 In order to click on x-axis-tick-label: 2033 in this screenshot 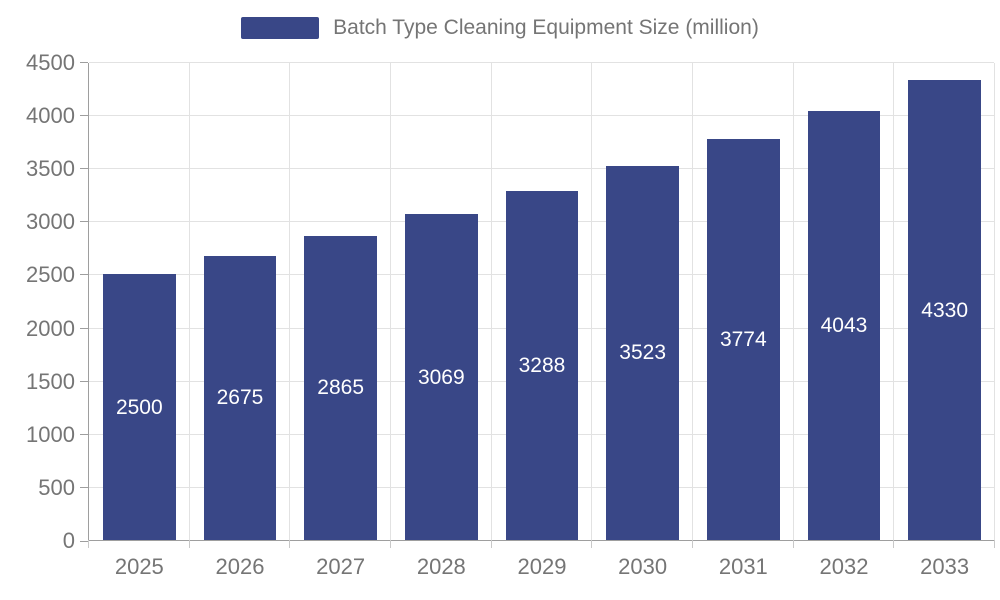, I will do `click(945, 566)`.